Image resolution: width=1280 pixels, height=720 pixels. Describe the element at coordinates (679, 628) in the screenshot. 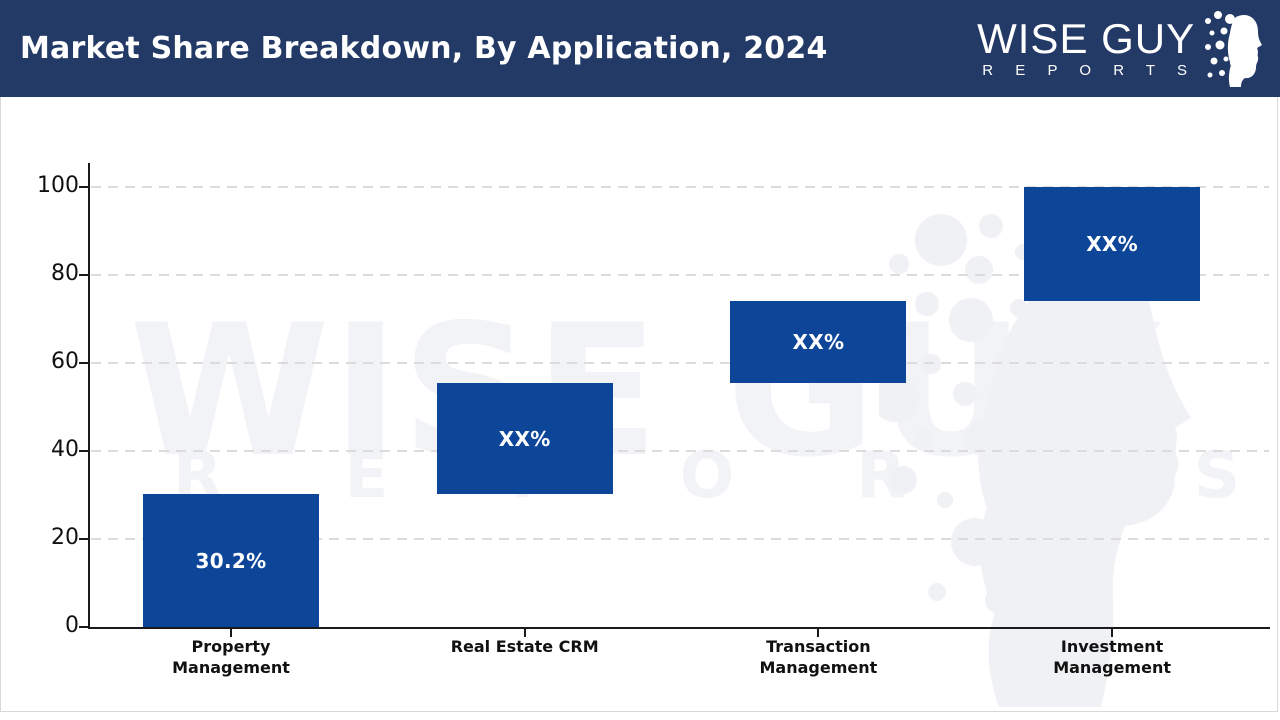

I see `x-axis-line` at that location.